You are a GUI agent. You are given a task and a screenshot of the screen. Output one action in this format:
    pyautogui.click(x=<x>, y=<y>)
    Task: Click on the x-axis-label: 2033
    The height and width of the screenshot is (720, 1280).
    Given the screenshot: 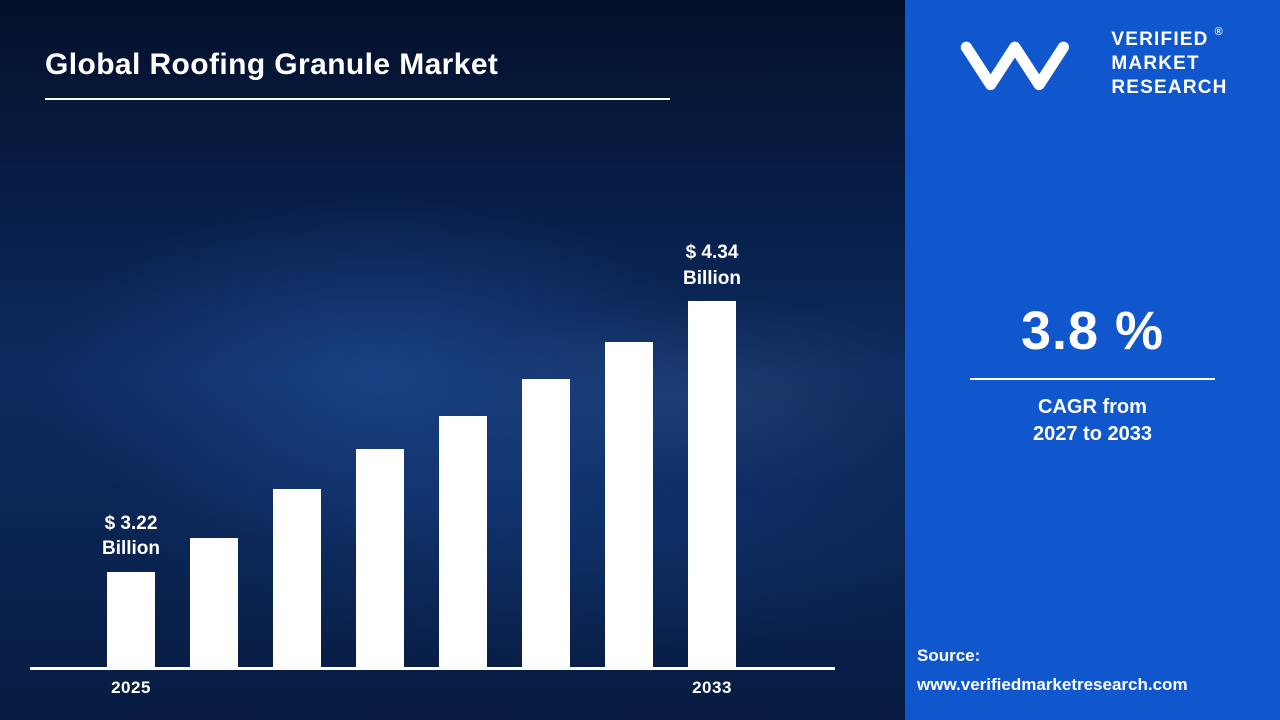 What is the action you would take?
    pyautogui.click(x=712, y=687)
    